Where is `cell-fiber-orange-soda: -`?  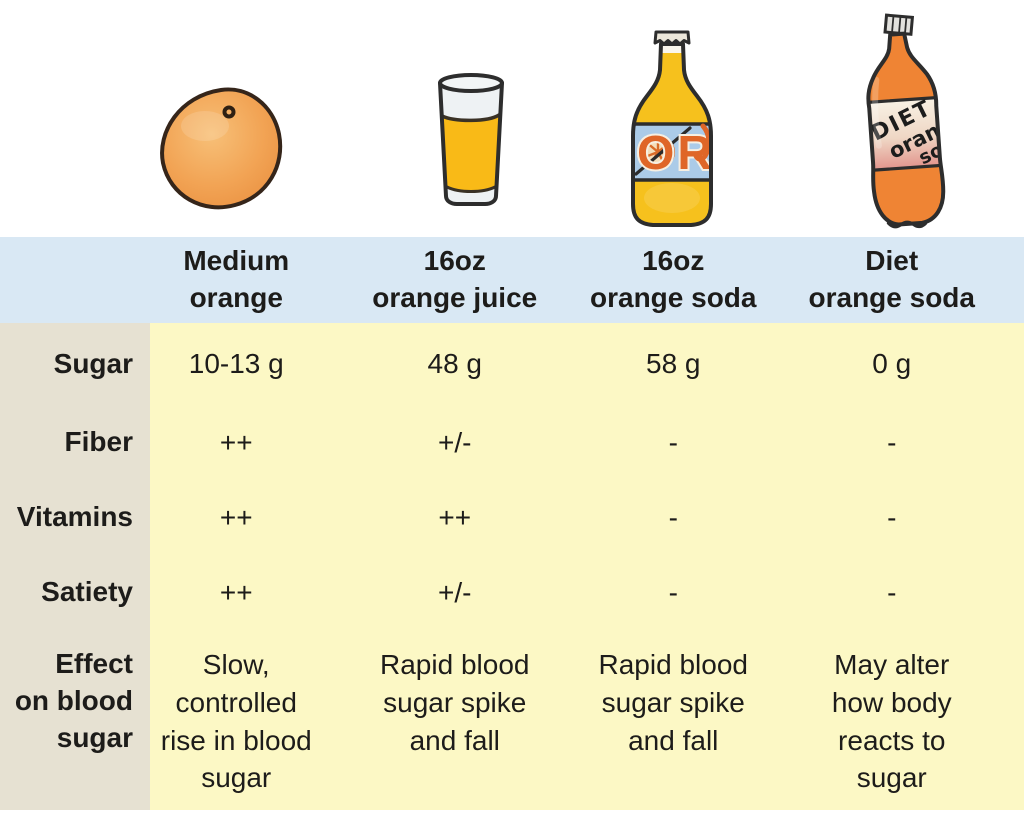 cell-fiber-orange-soda: - is located at coordinates (696, 442).